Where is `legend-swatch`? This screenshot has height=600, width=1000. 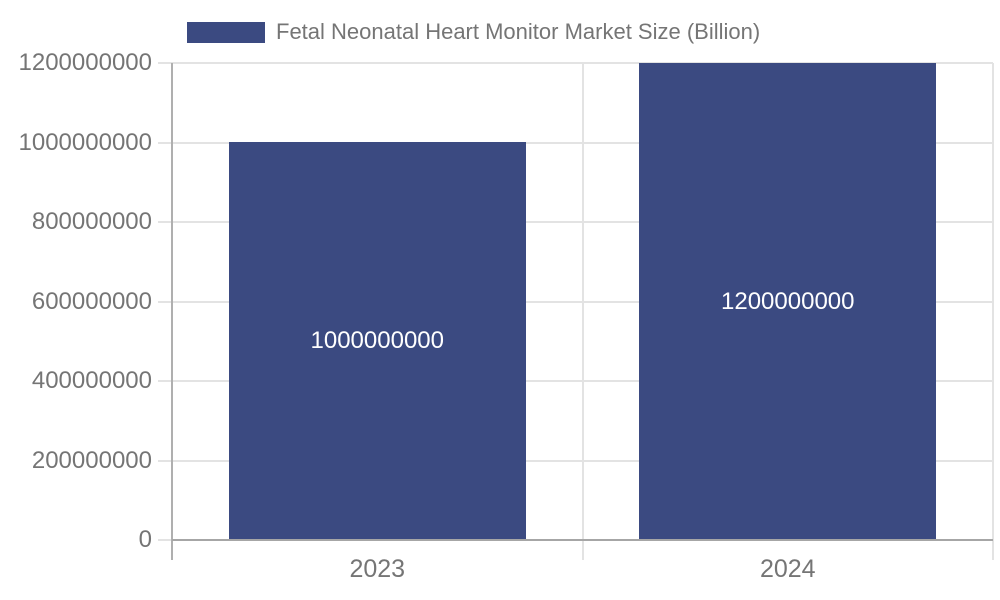
legend-swatch is located at coordinates (226, 32).